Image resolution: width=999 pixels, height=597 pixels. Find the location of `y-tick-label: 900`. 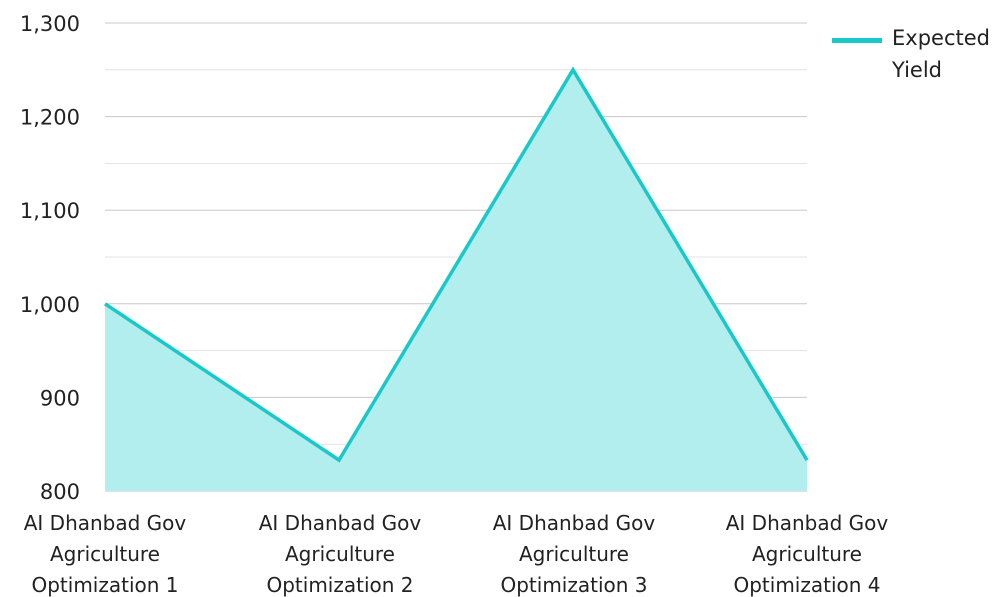

y-tick-label: 900 is located at coordinates (60, 398).